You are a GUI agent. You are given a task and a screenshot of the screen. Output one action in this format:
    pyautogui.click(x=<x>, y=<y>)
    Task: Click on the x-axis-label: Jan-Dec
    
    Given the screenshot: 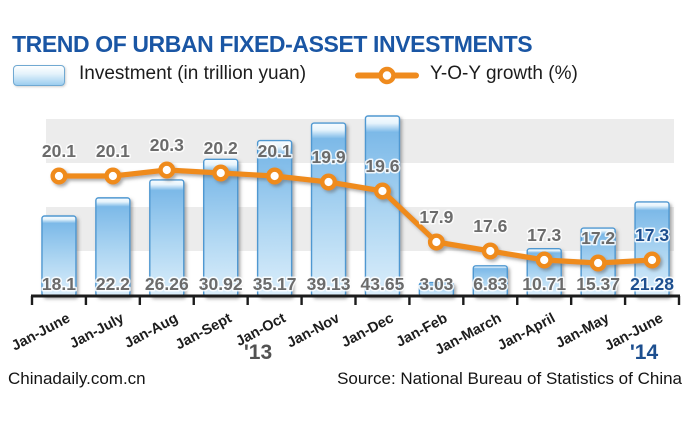 What is the action you would take?
    pyautogui.click(x=367, y=330)
    